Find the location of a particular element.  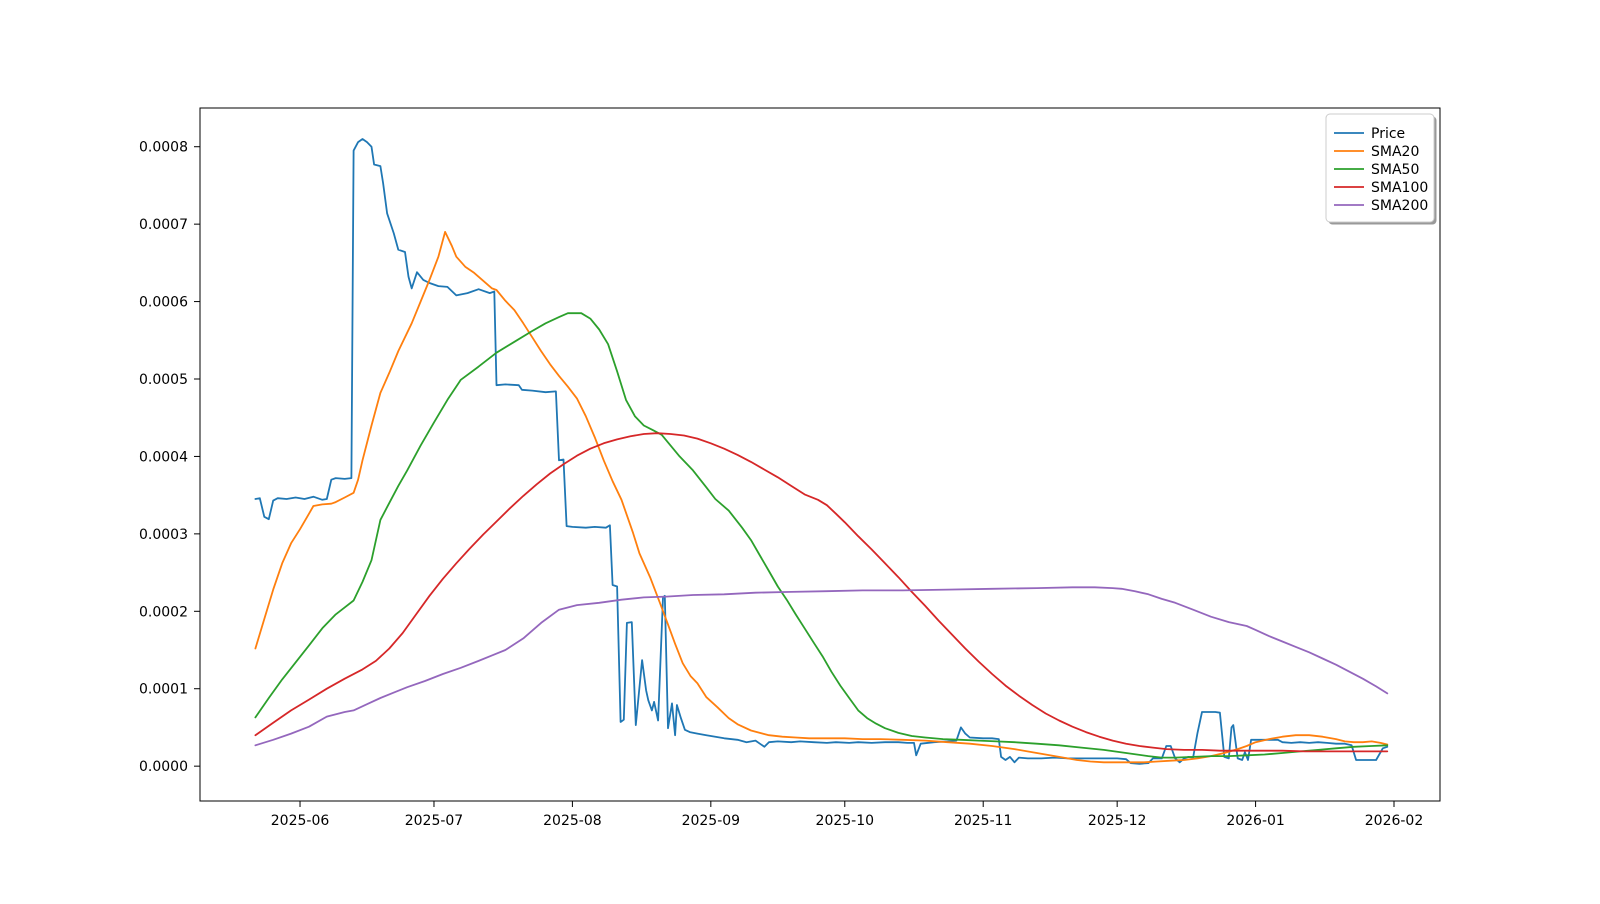

y-axis-tick-label: 0.0003 is located at coordinates (163, 535).